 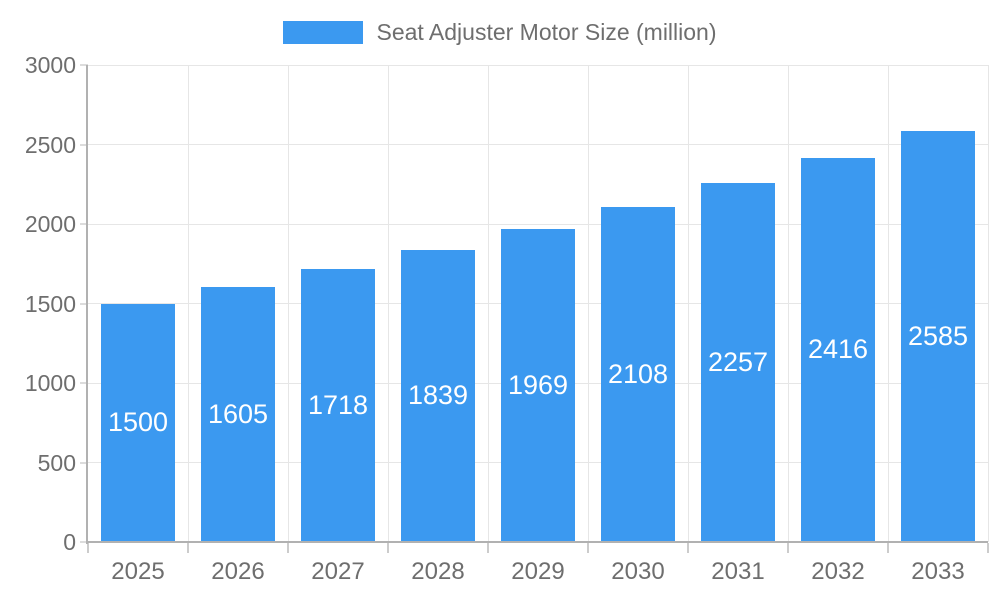 I want to click on y-axis-label: 1500, so click(x=50, y=303).